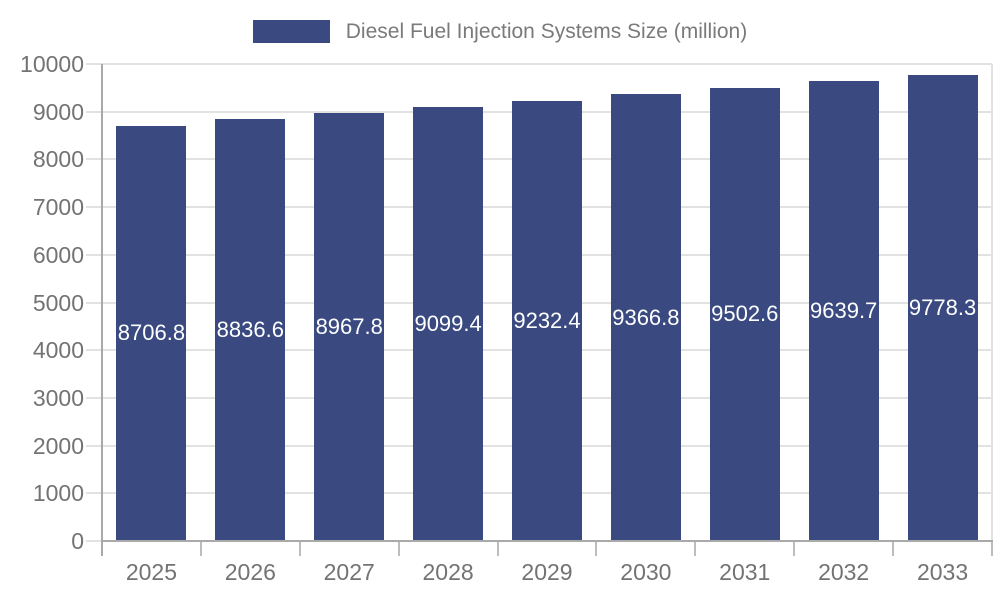 Image resolution: width=1000 pixels, height=600 pixels. What do you see at coordinates (58, 445) in the screenshot?
I see `y-axis-label: 2000` at bounding box center [58, 445].